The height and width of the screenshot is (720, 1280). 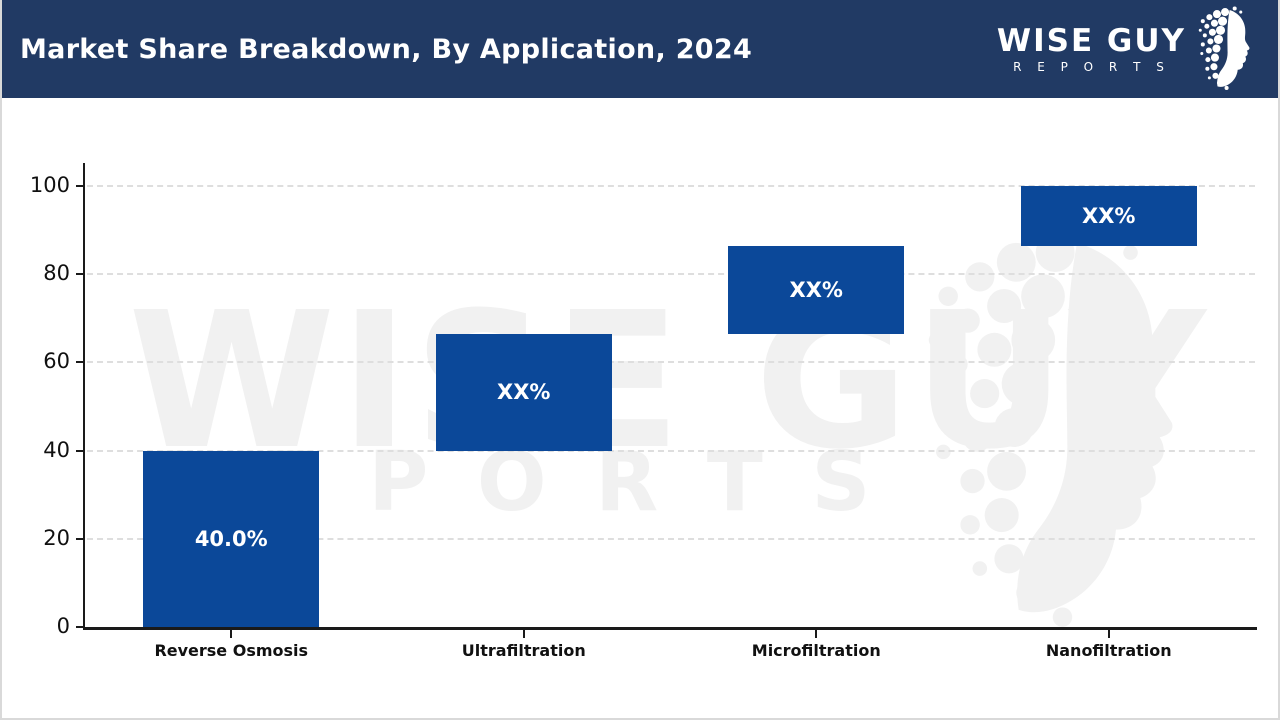 I want to click on bar-microfiltration, so click(x=816, y=289).